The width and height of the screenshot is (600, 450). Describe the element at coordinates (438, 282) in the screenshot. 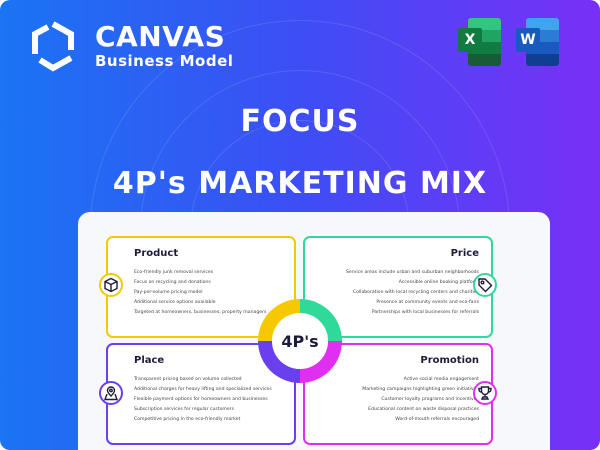

I see `list-item: Accessible online booking platform` at that location.